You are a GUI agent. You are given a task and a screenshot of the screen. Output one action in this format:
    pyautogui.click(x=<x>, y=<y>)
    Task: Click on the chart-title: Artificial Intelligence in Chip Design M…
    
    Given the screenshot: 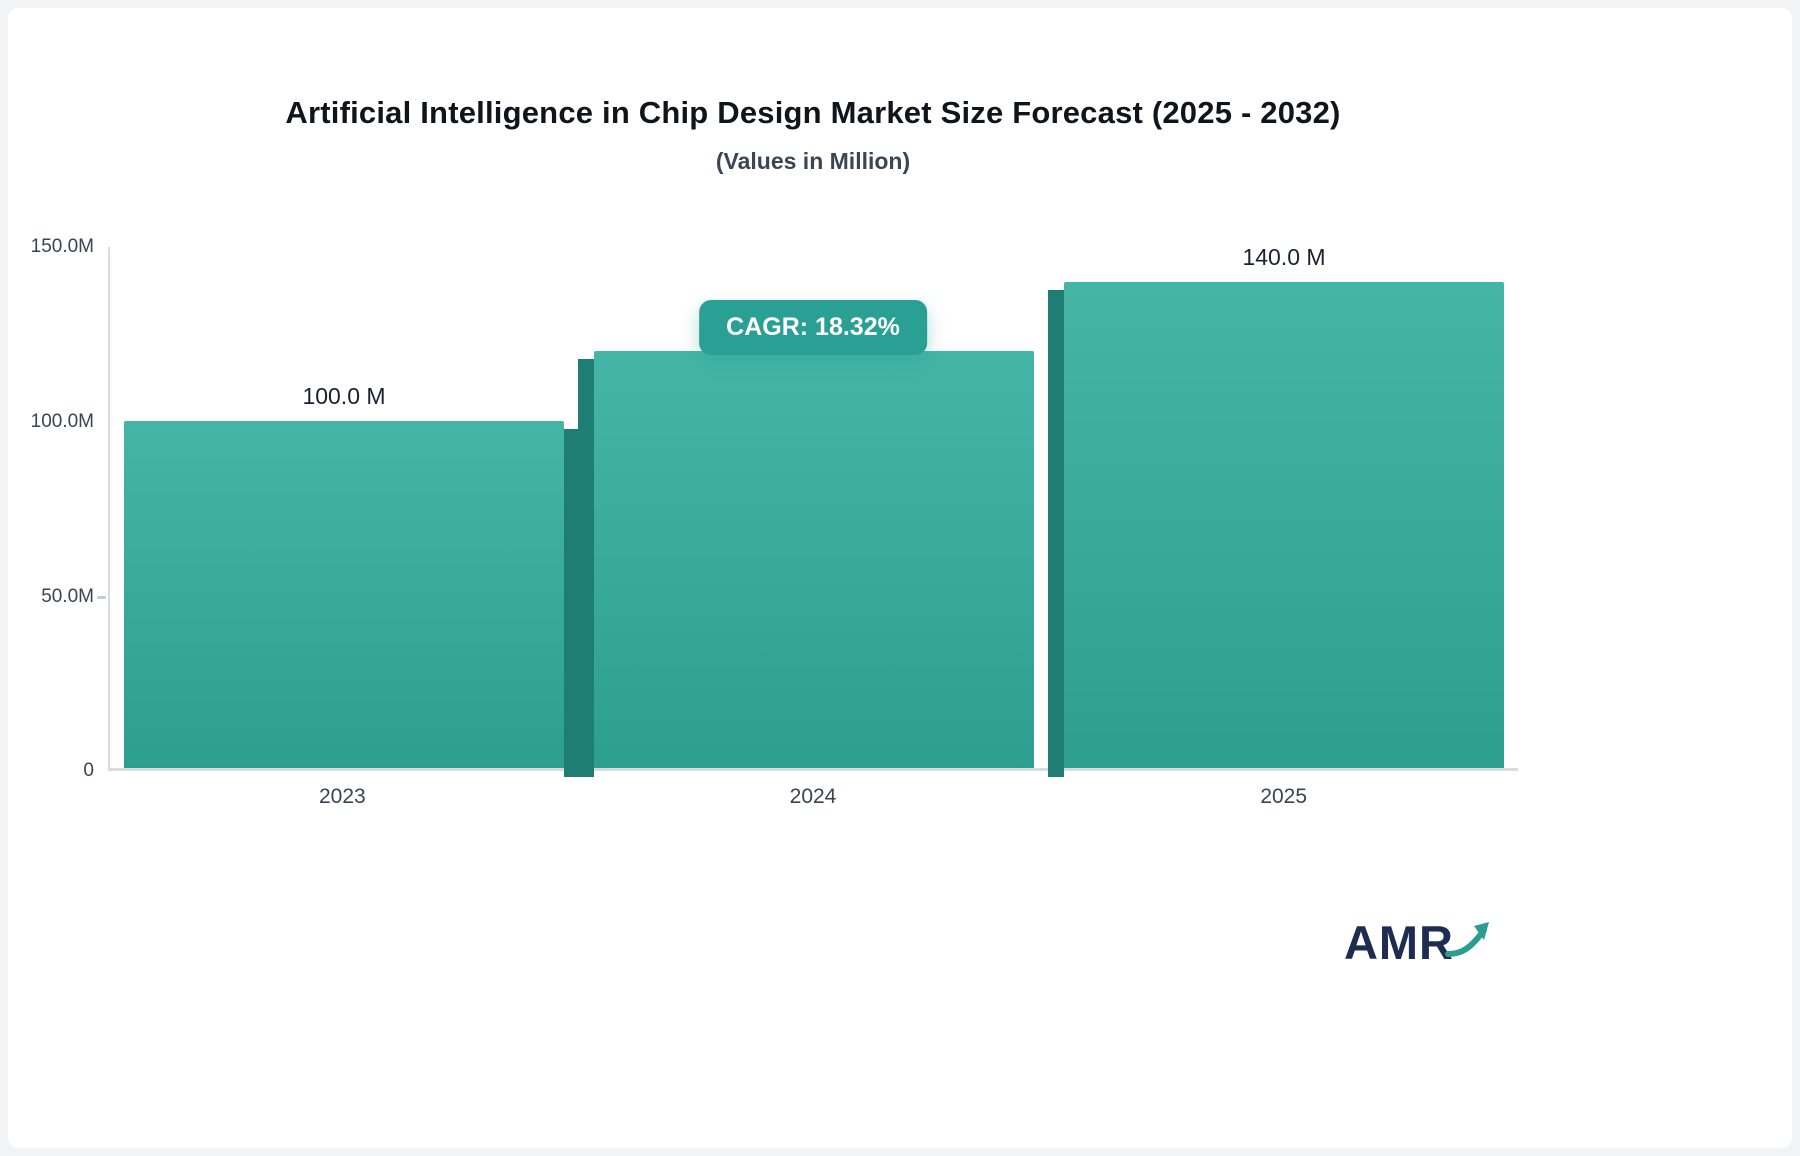 What is the action you would take?
    pyautogui.click(x=813, y=112)
    